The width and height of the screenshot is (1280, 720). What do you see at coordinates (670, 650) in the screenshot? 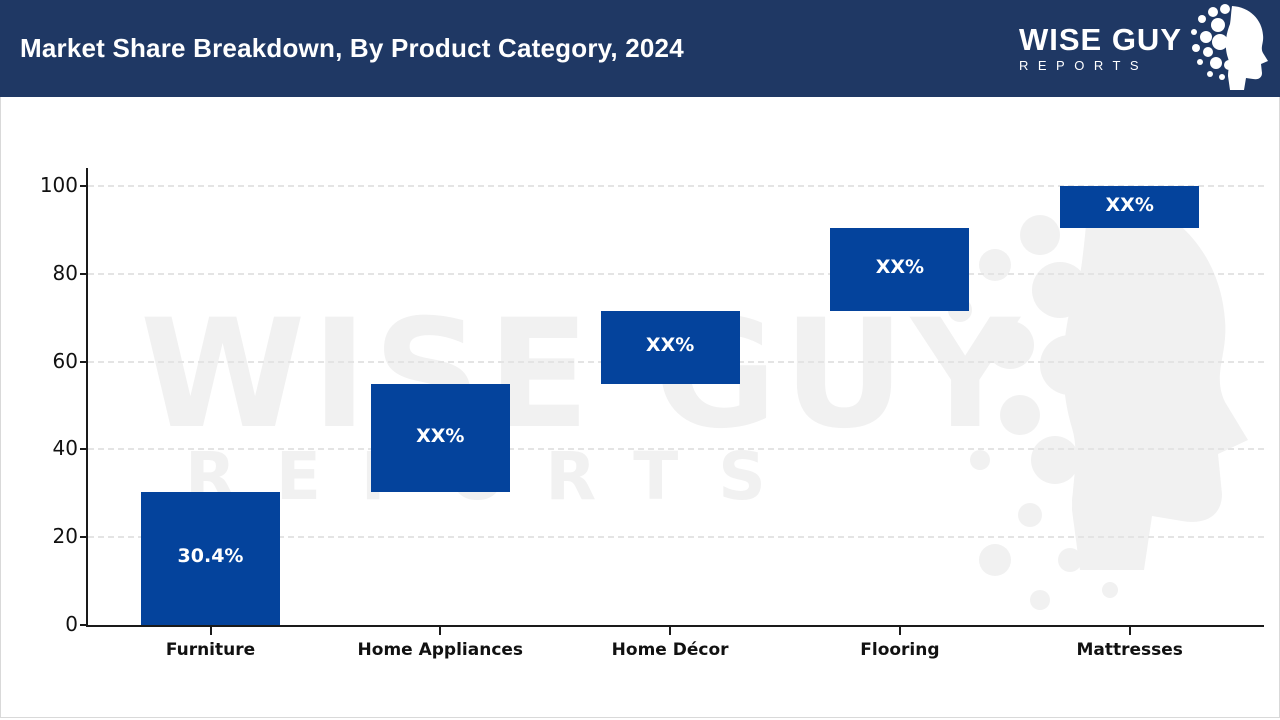
I see `x-tick-label: Home Décor` at bounding box center [670, 650].